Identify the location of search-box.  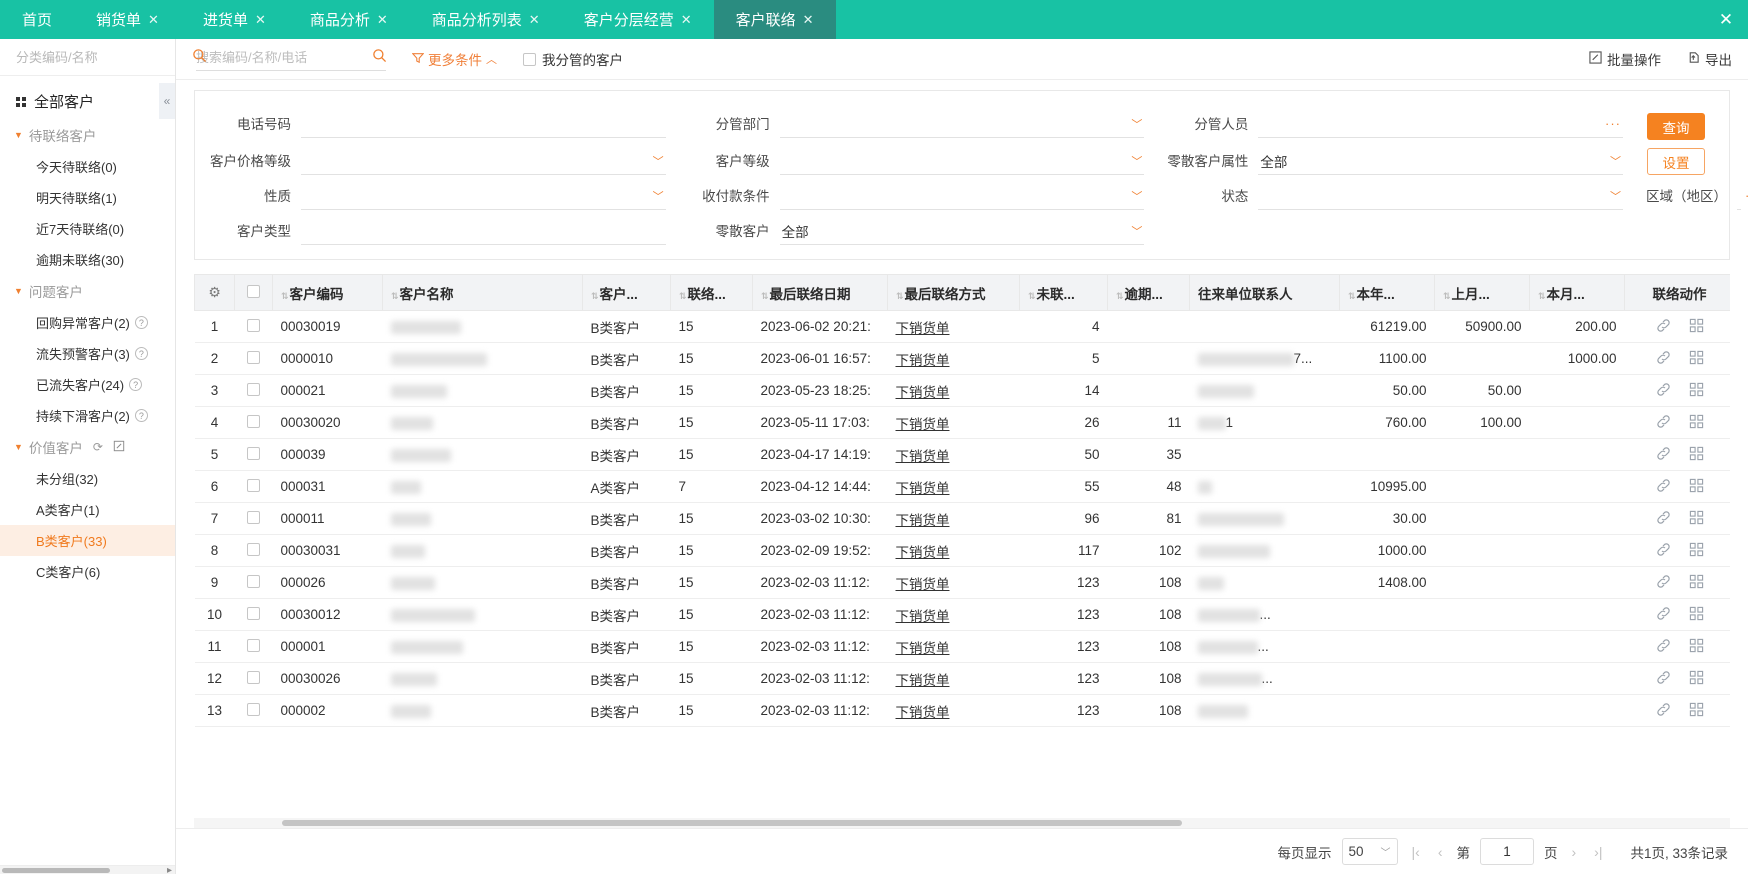
(291, 59).